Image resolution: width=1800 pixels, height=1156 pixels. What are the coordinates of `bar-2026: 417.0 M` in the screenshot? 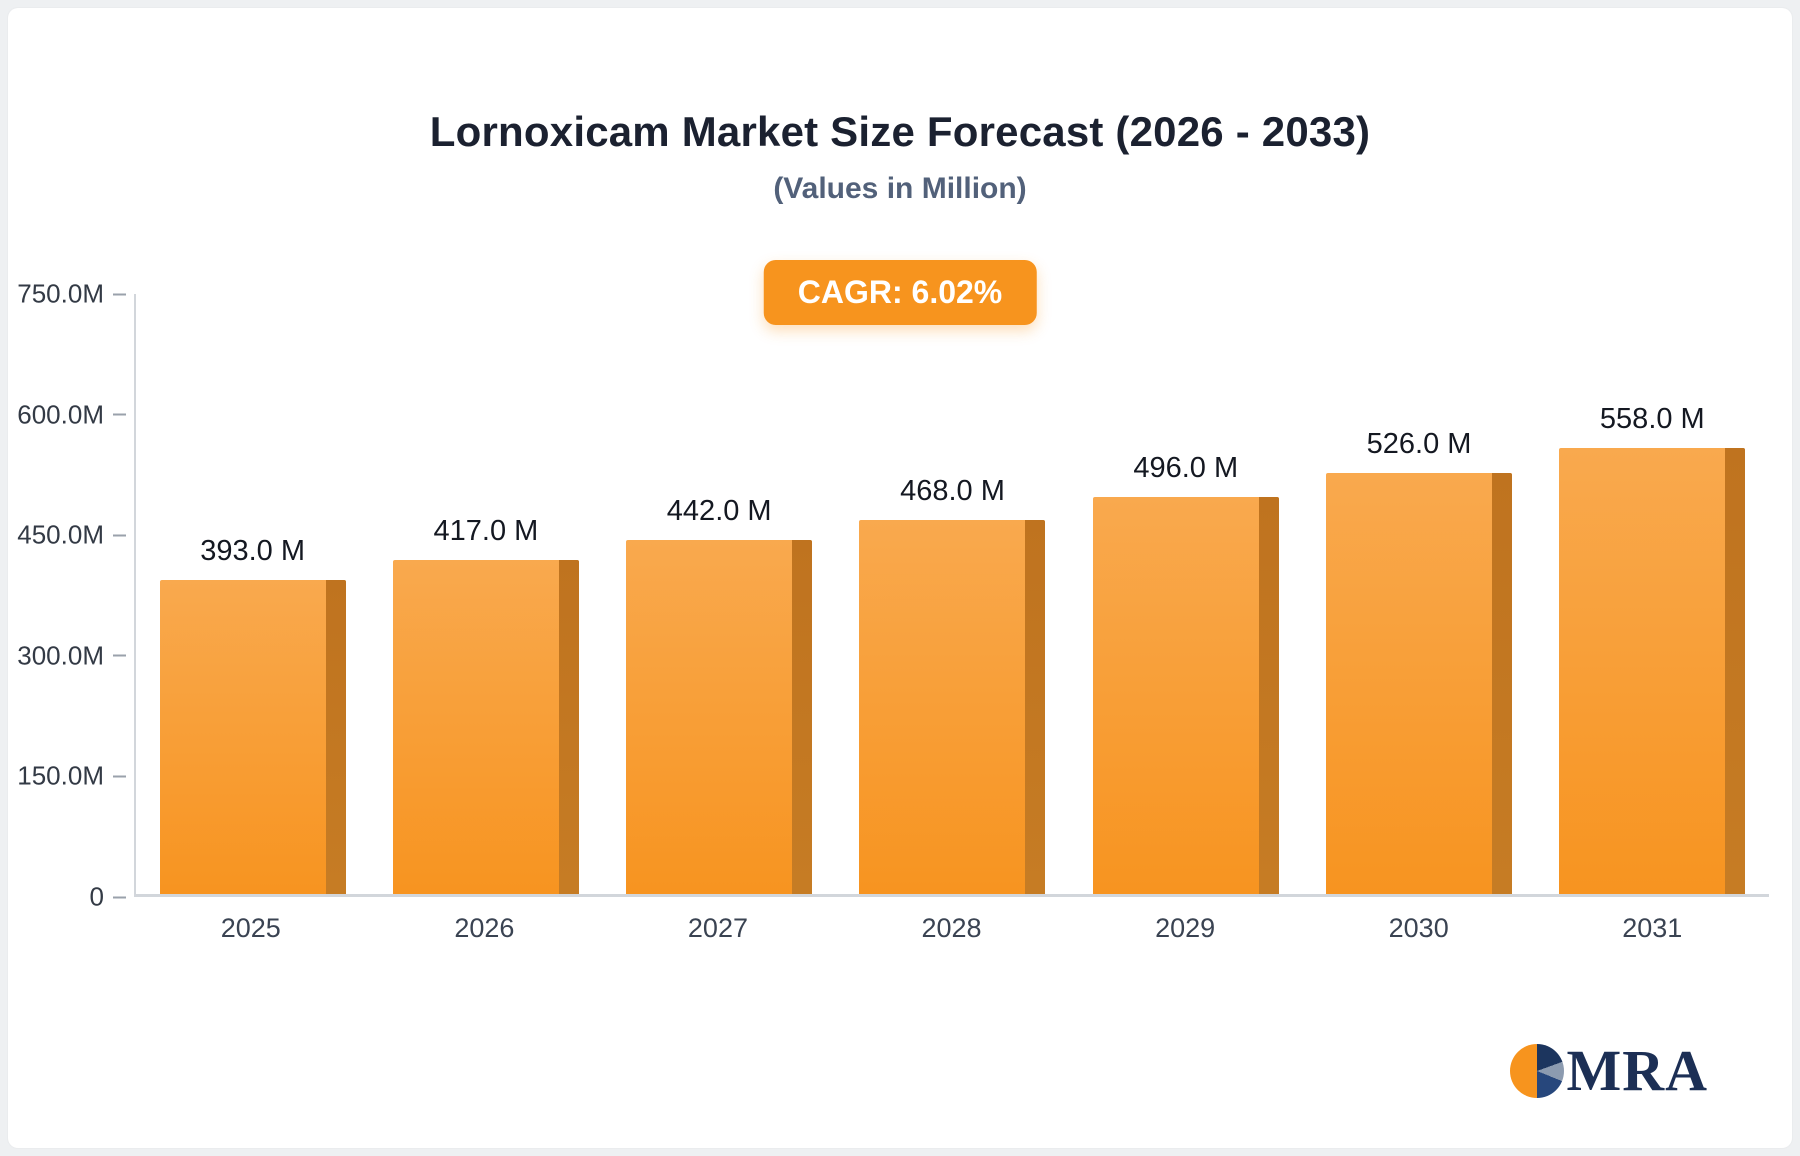 It's located at (485, 704).